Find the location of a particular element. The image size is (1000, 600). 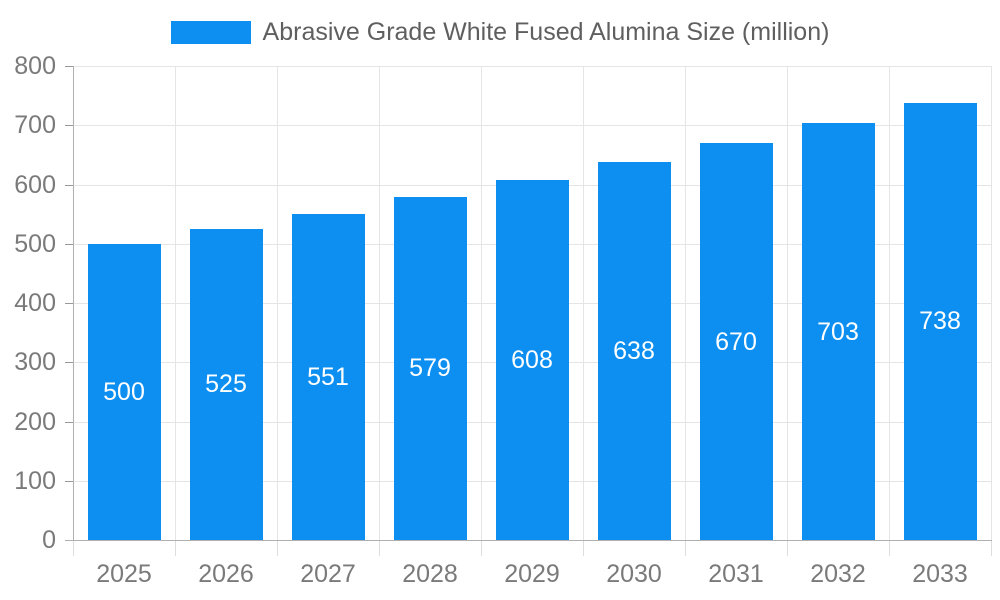

bar-value-label: 579 is located at coordinates (430, 368).